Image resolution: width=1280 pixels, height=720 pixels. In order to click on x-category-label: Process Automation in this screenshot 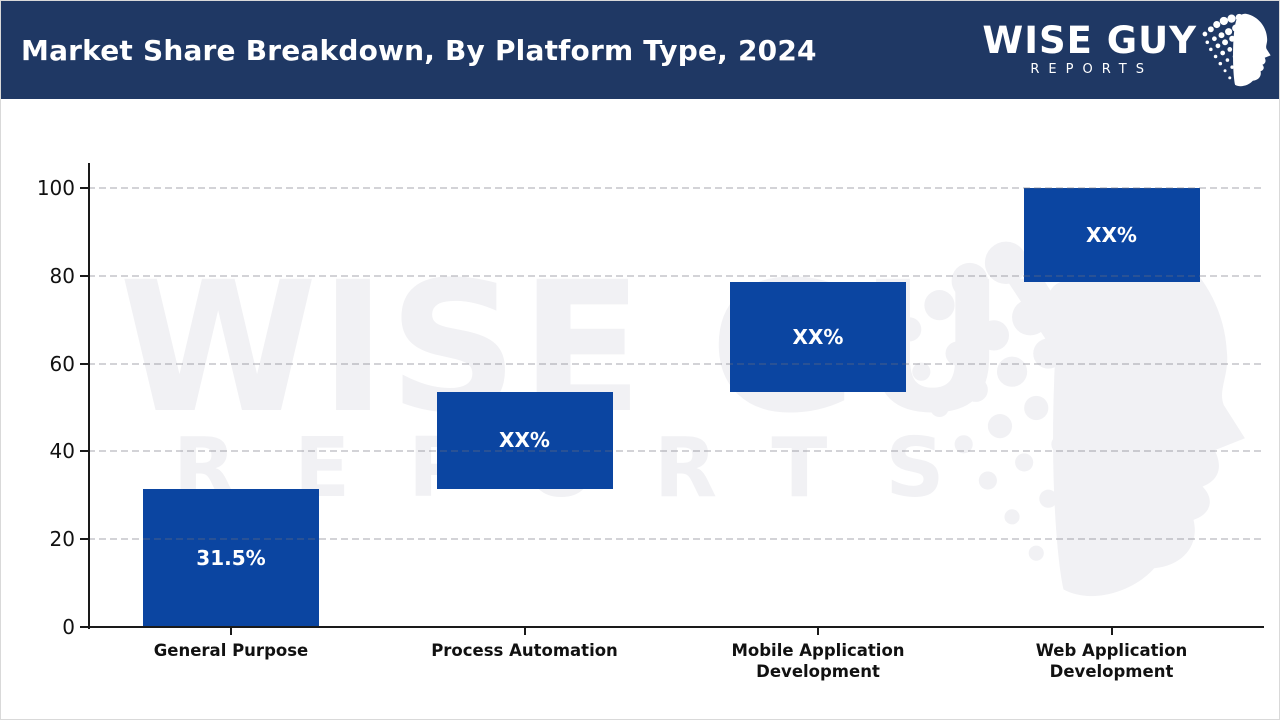, I will do `click(524, 650)`.